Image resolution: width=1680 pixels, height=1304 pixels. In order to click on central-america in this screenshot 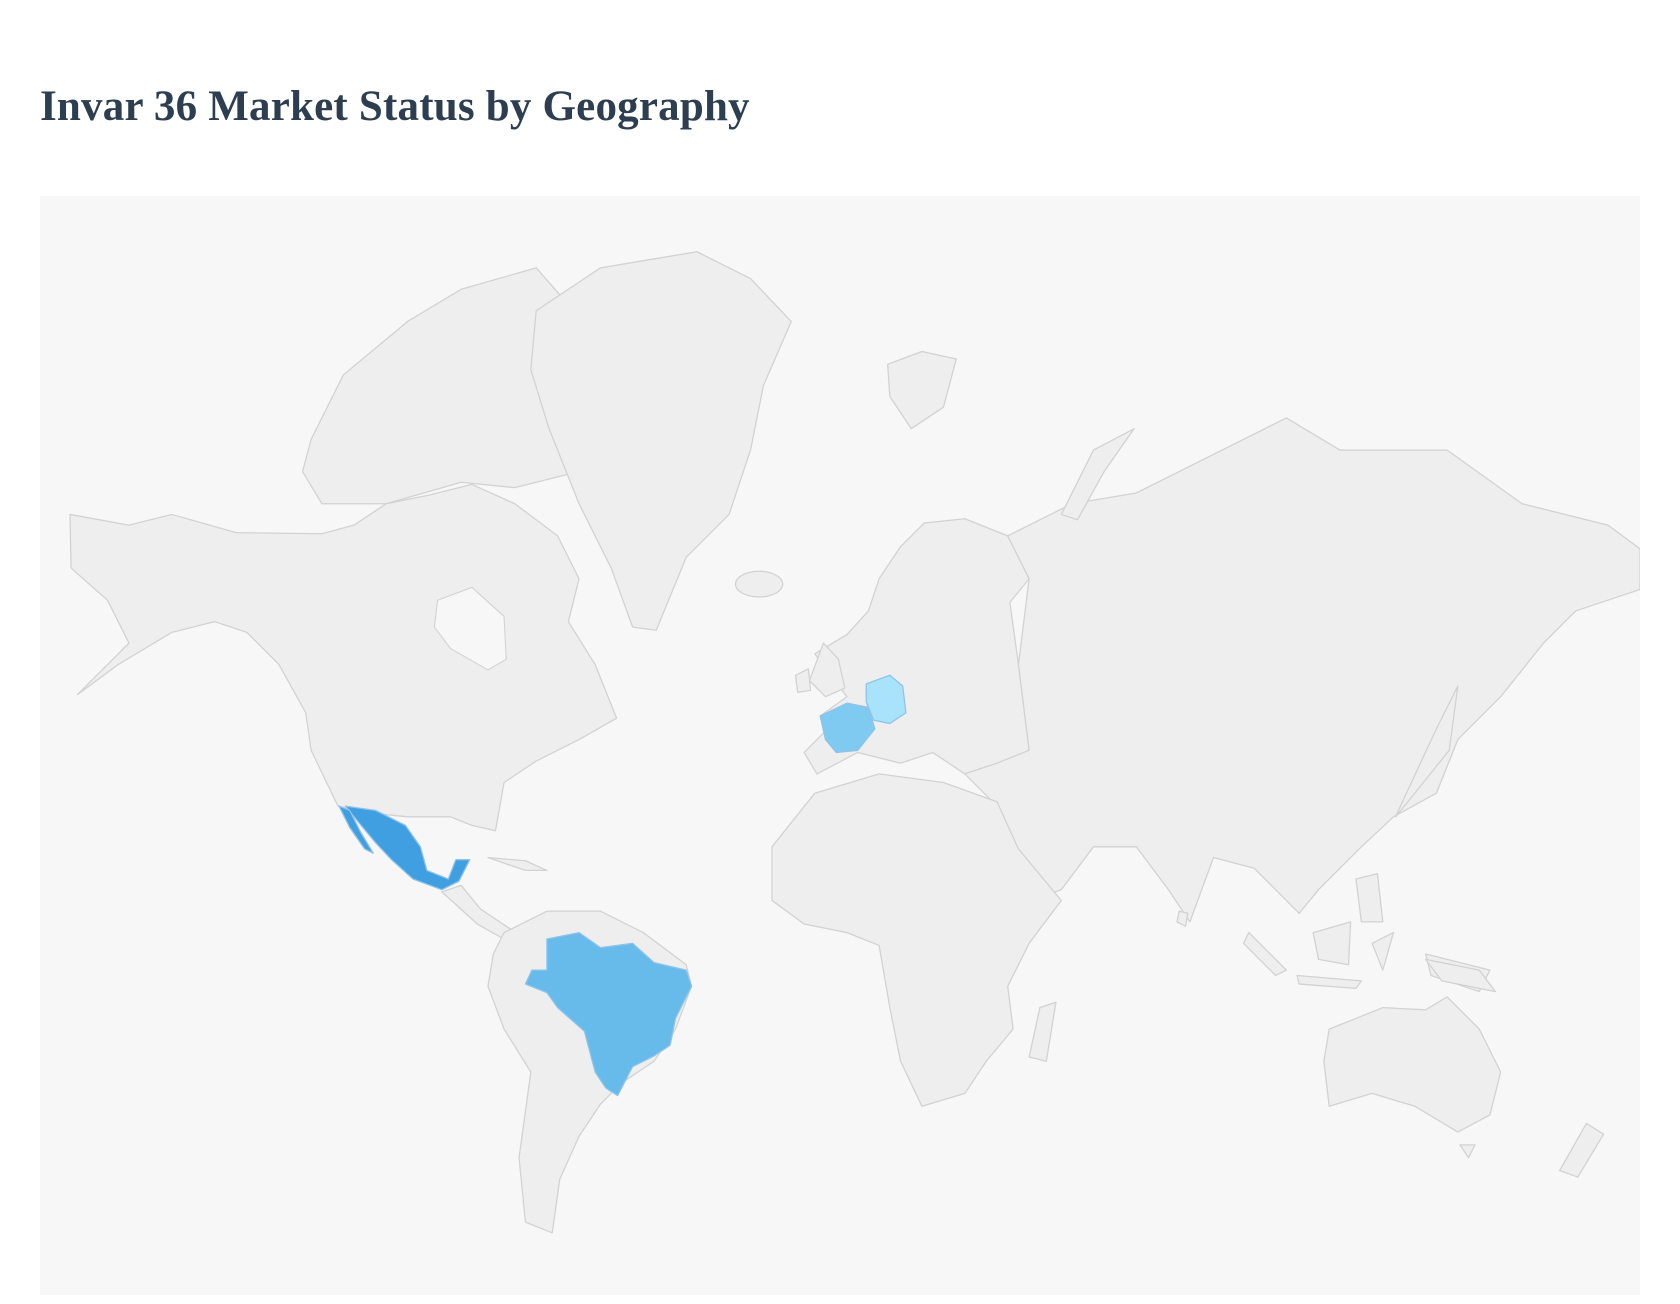, I will do `click(477, 912)`.